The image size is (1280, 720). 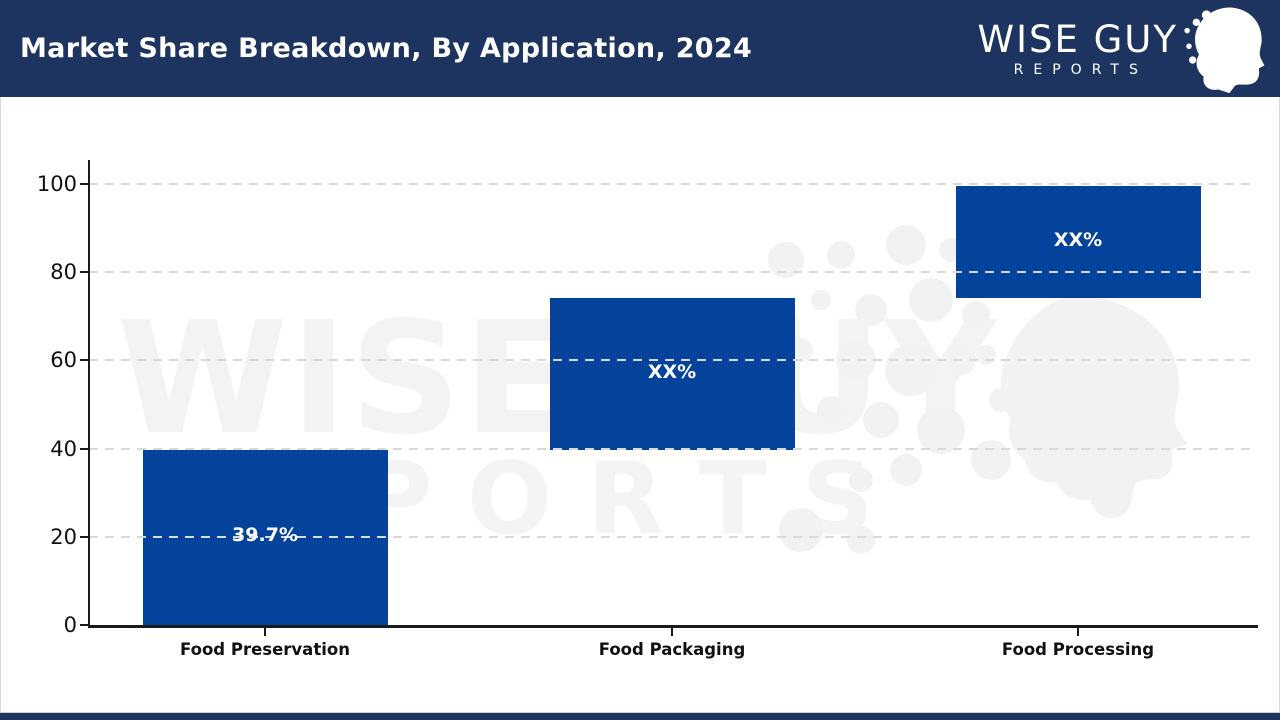 I want to click on bar-value-label-food-packaging: XX%, so click(x=672, y=371).